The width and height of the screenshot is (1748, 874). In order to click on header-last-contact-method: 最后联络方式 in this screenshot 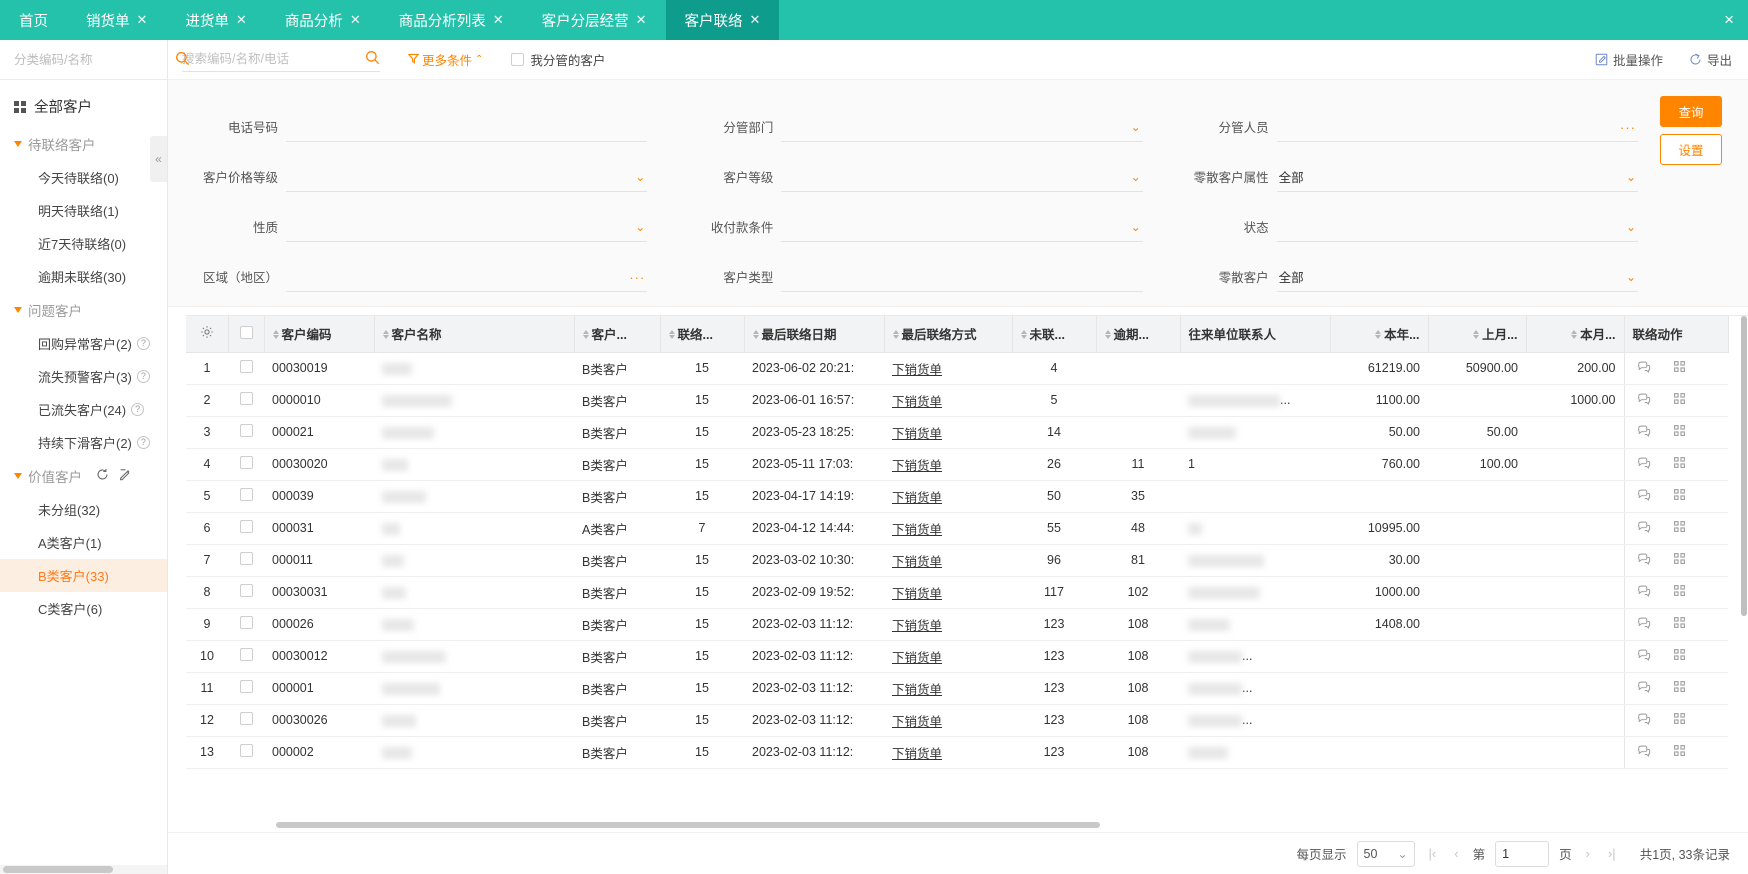, I will do `click(948, 334)`.